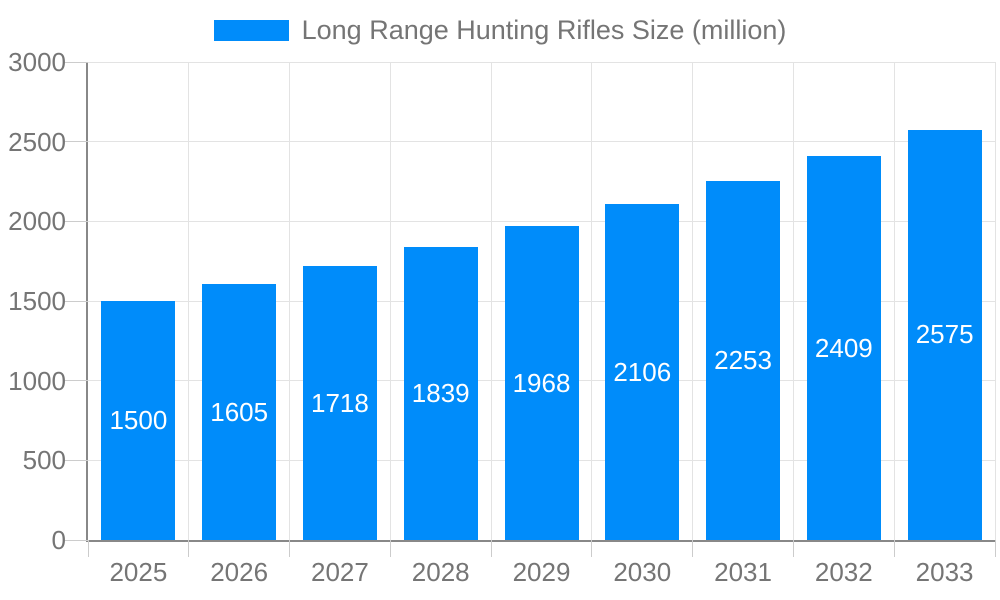  Describe the element at coordinates (37, 380) in the screenshot. I see `y-axis-tick-label: 1000` at that location.